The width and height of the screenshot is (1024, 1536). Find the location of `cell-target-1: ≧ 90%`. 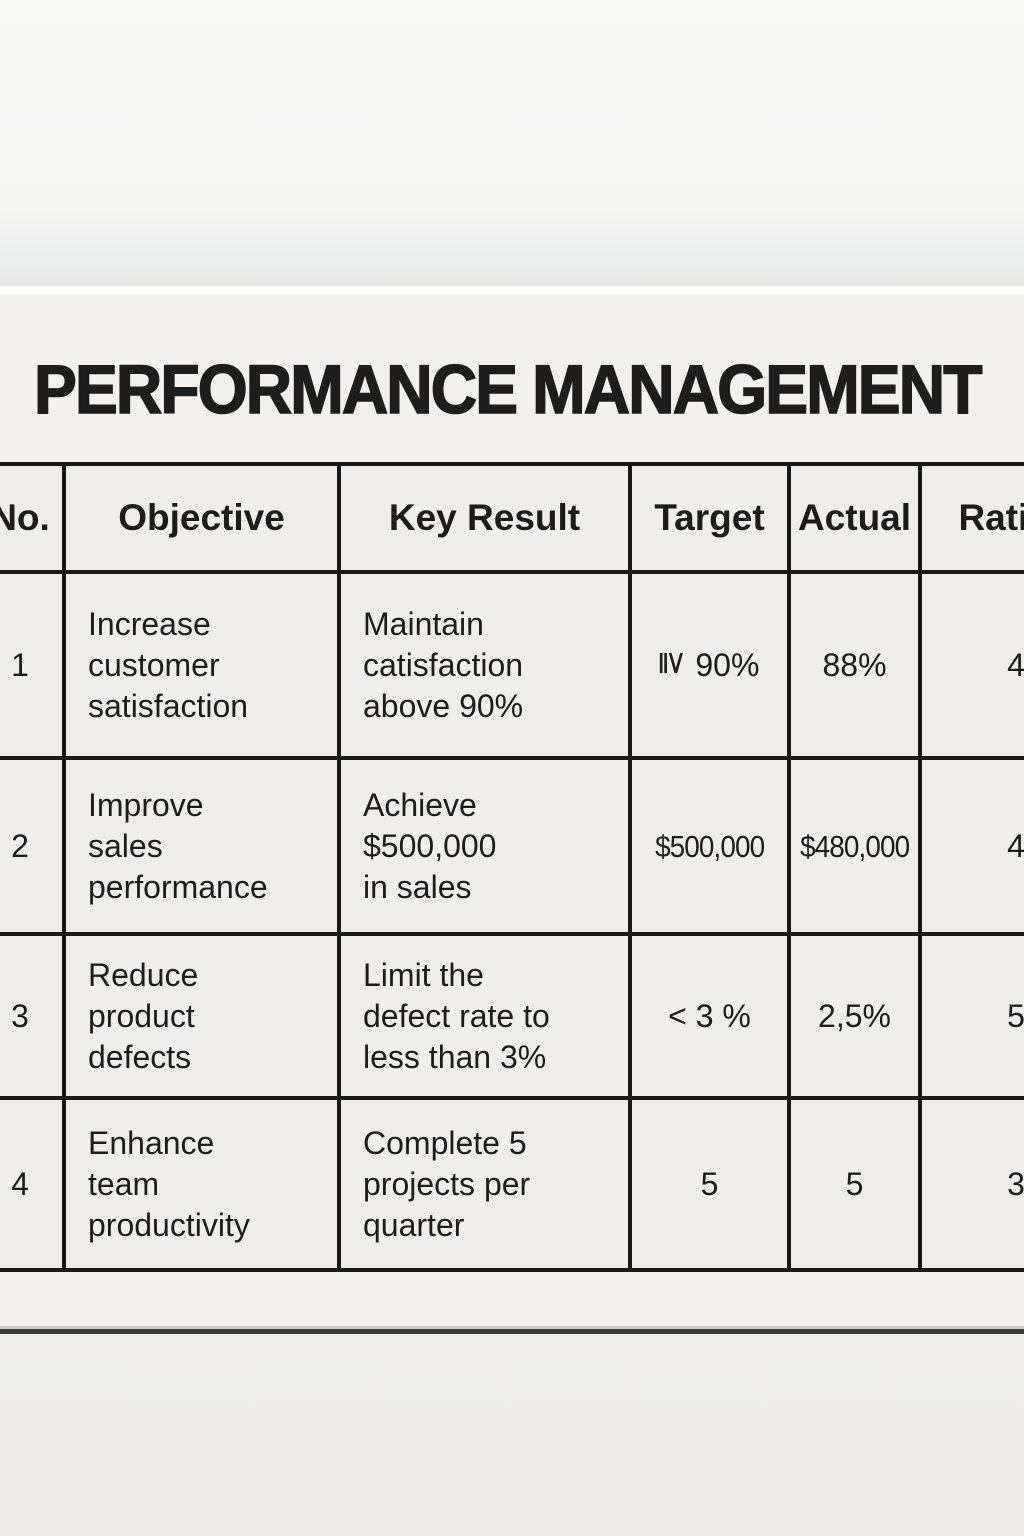

cell-target-1: ≧ 90% is located at coordinates (709, 665).